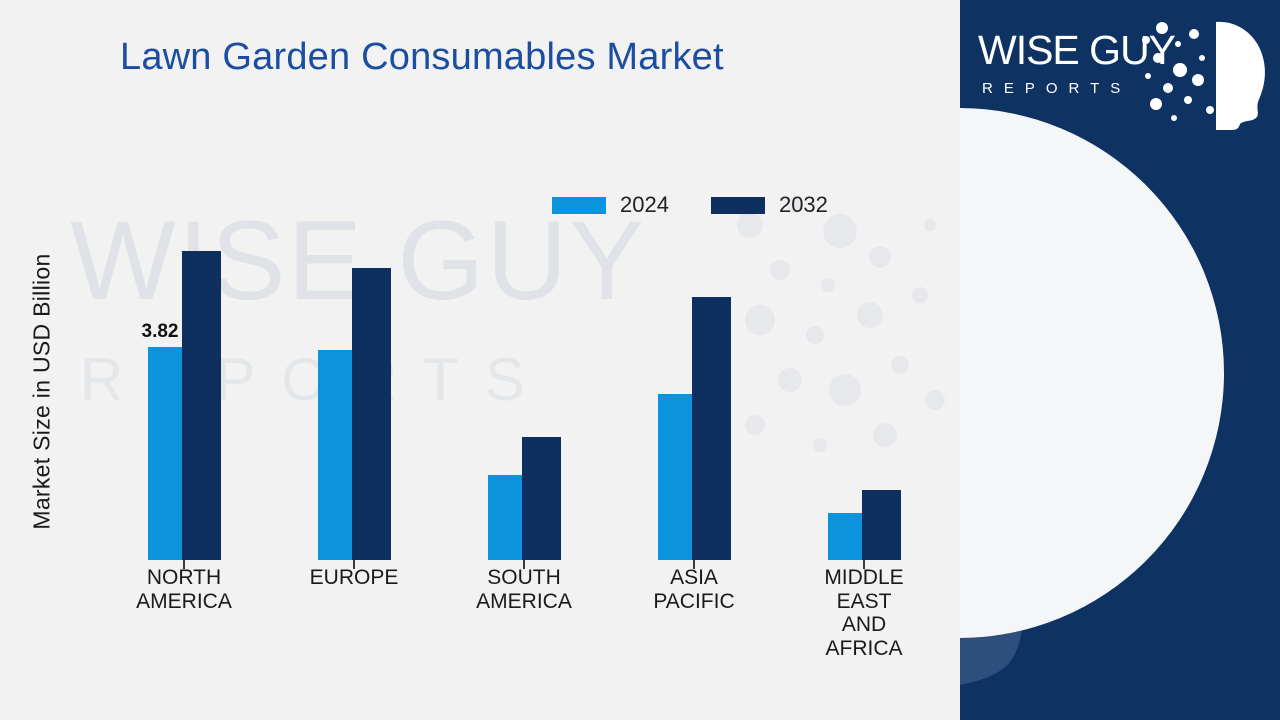  Describe the element at coordinates (610, 205) in the screenshot. I see `legend-item-2024: 2024` at that location.